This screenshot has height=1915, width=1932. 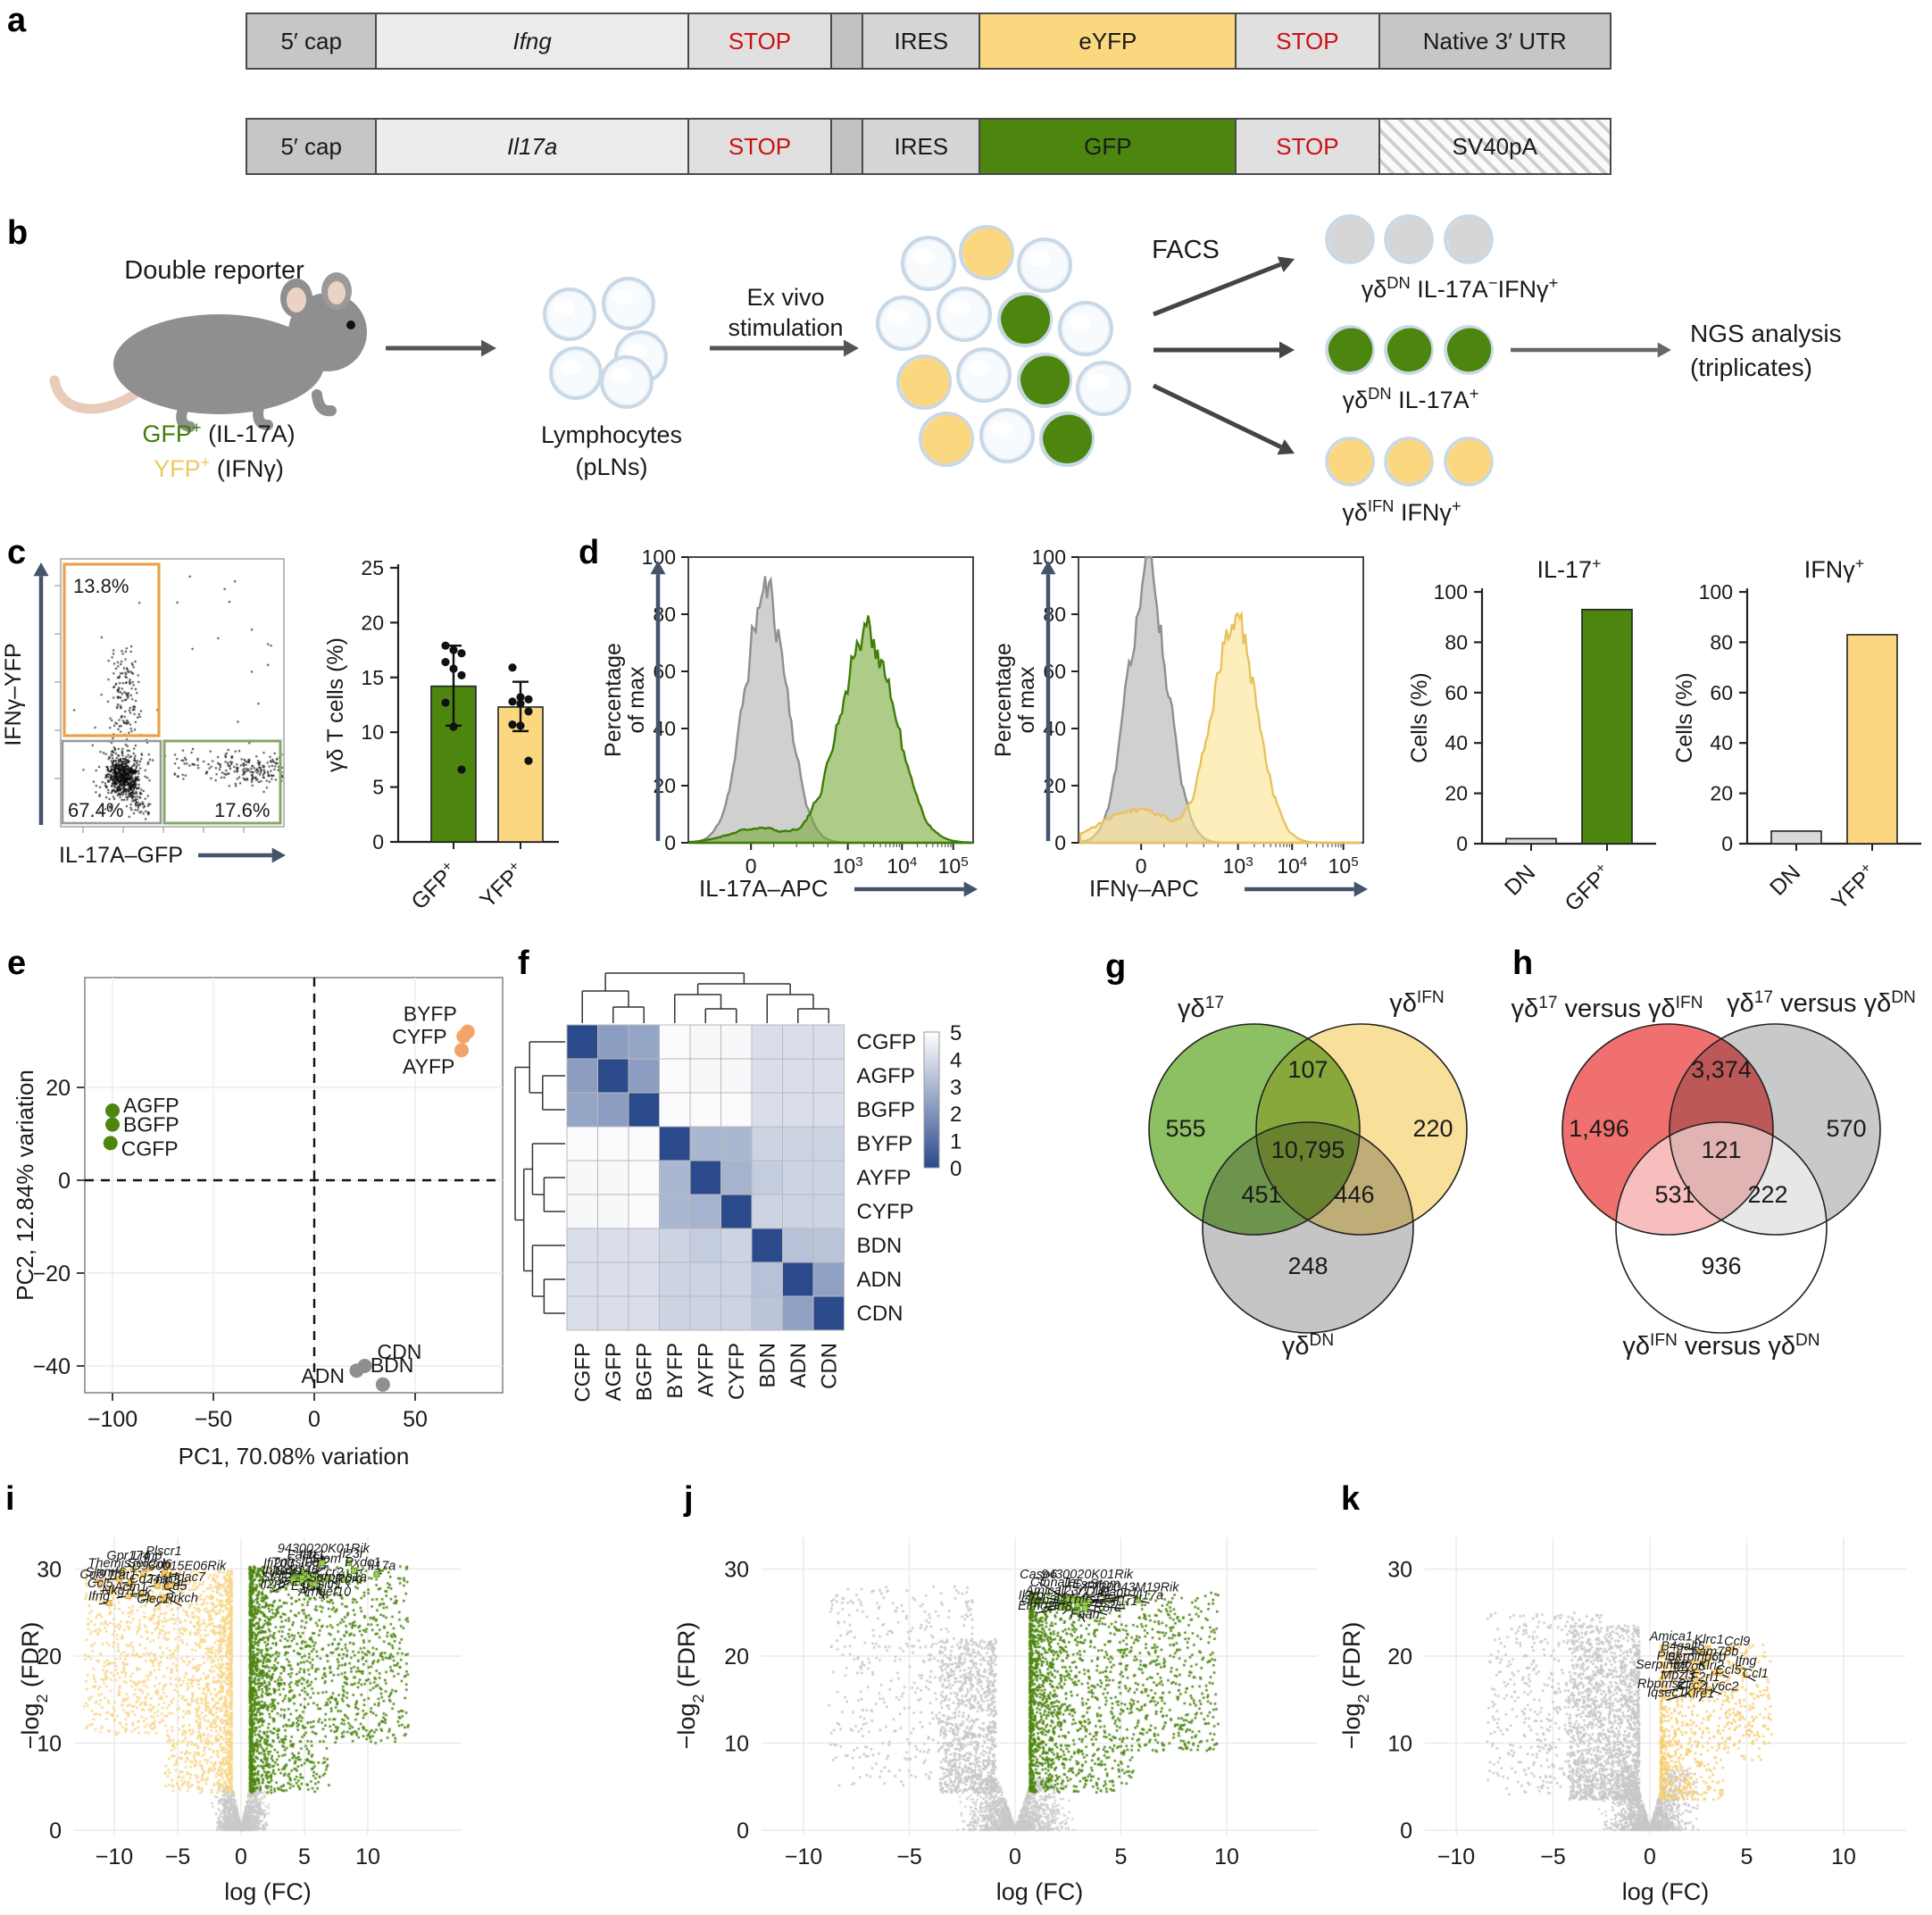 What do you see at coordinates (311, 41) in the screenshot?
I see `construct-segment-5′ cap: 5′ cap` at bounding box center [311, 41].